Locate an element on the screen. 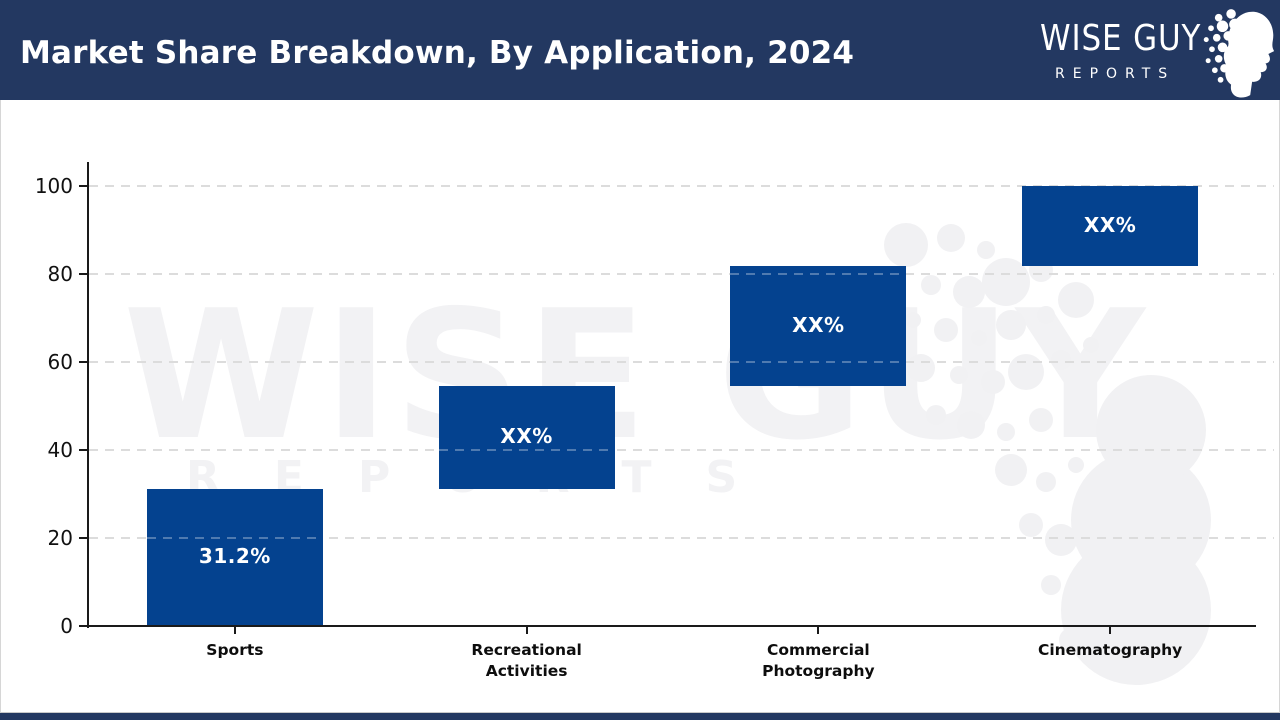 This screenshot has height=720, width=1280. wise-guy-logo: WISE GUY REPORTS is located at coordinates (1160, 52).